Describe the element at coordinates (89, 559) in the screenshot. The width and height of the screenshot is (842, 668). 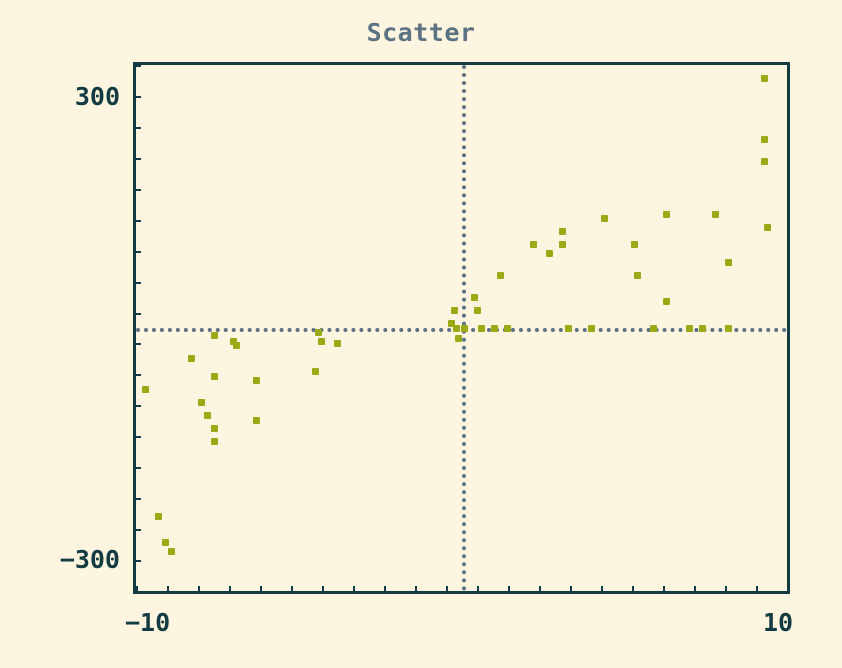
I see `y-axis-tick-label-bottom: −300` at that location.